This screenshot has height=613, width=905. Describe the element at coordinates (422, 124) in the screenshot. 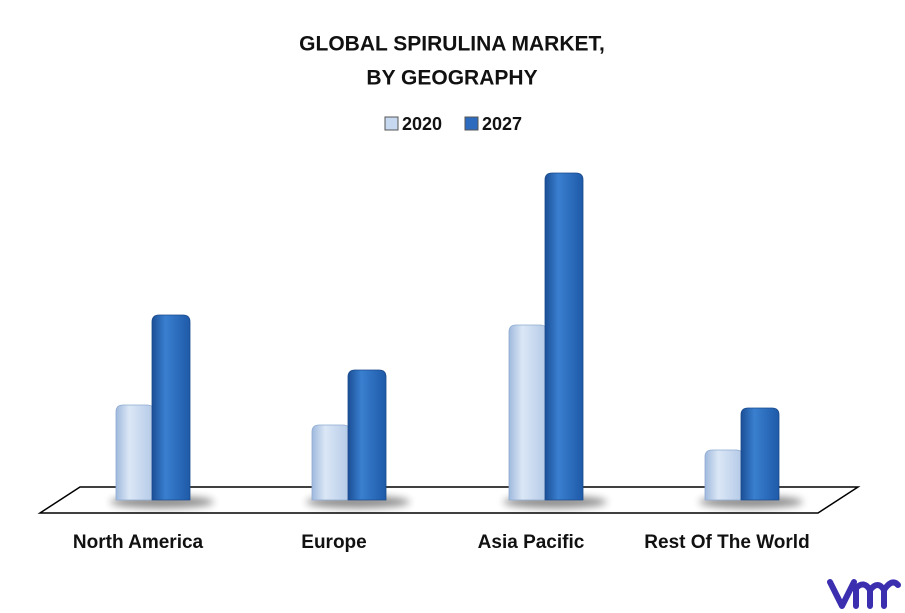

I see `legend-label: 2020` at that location.